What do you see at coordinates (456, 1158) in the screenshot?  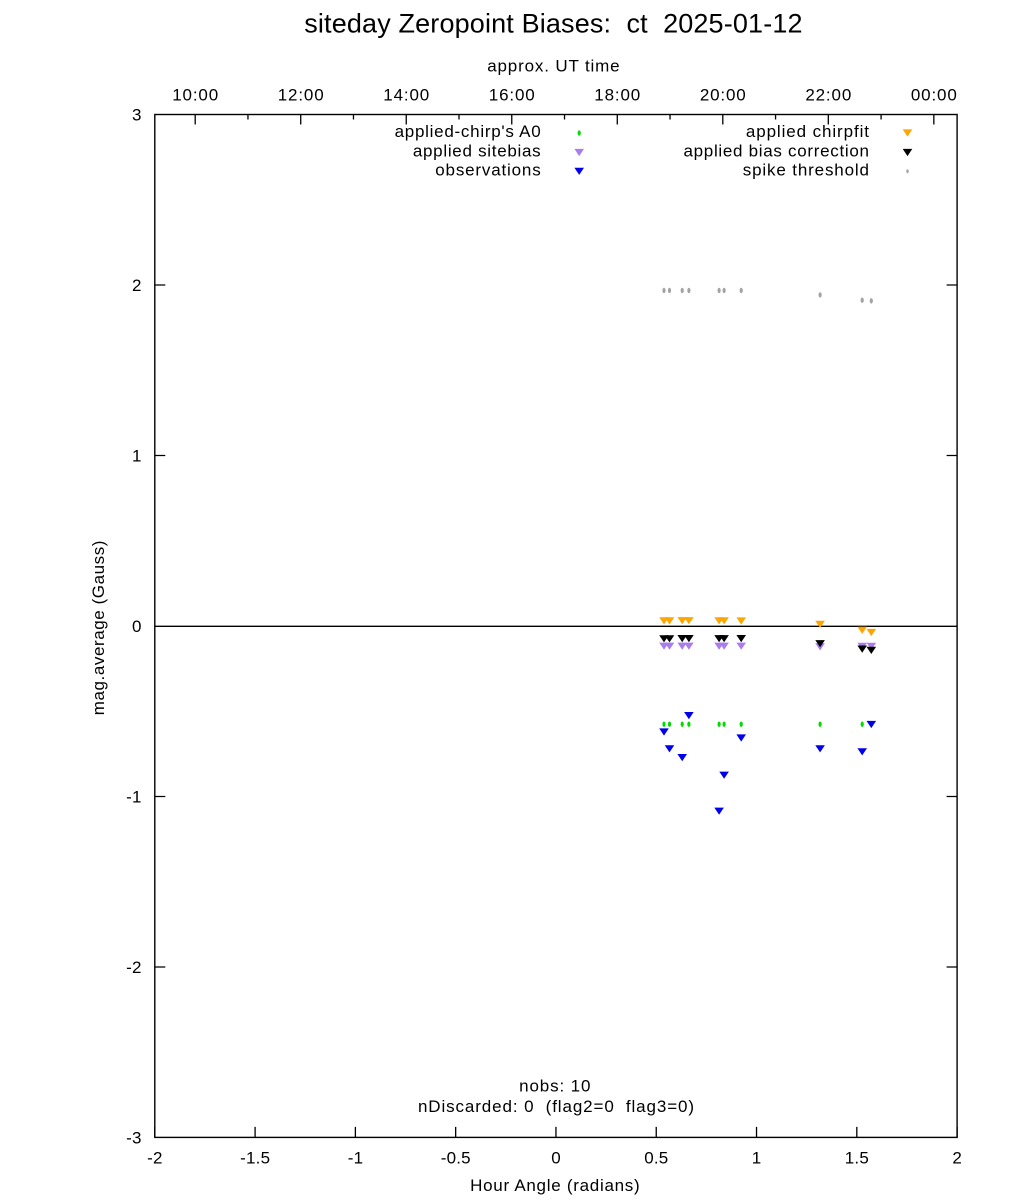 I see `svg-text: -0.5` at bounding box center [456, 1158].